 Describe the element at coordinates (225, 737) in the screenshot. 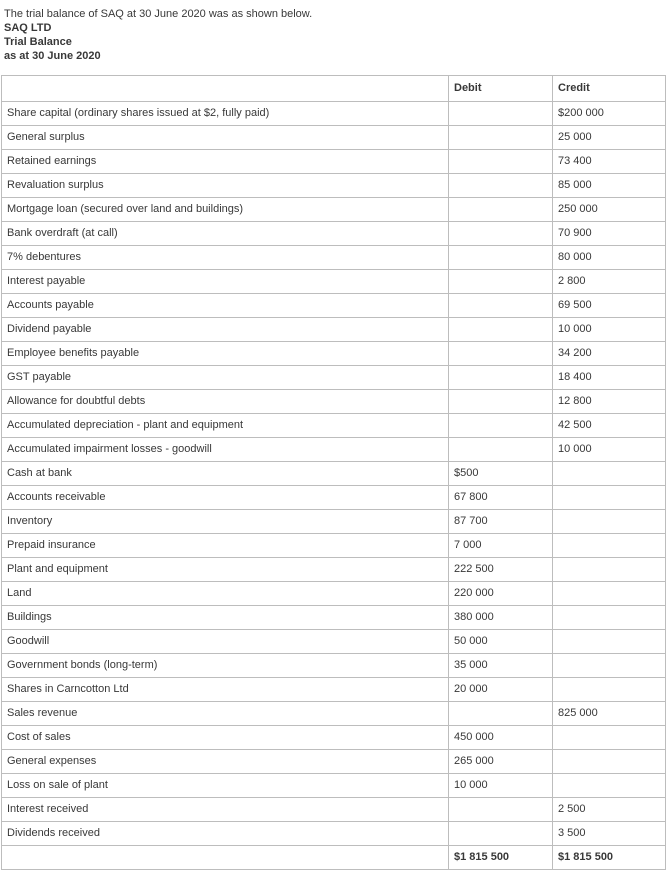

I see `account-cell: Cost of sales` at that location.